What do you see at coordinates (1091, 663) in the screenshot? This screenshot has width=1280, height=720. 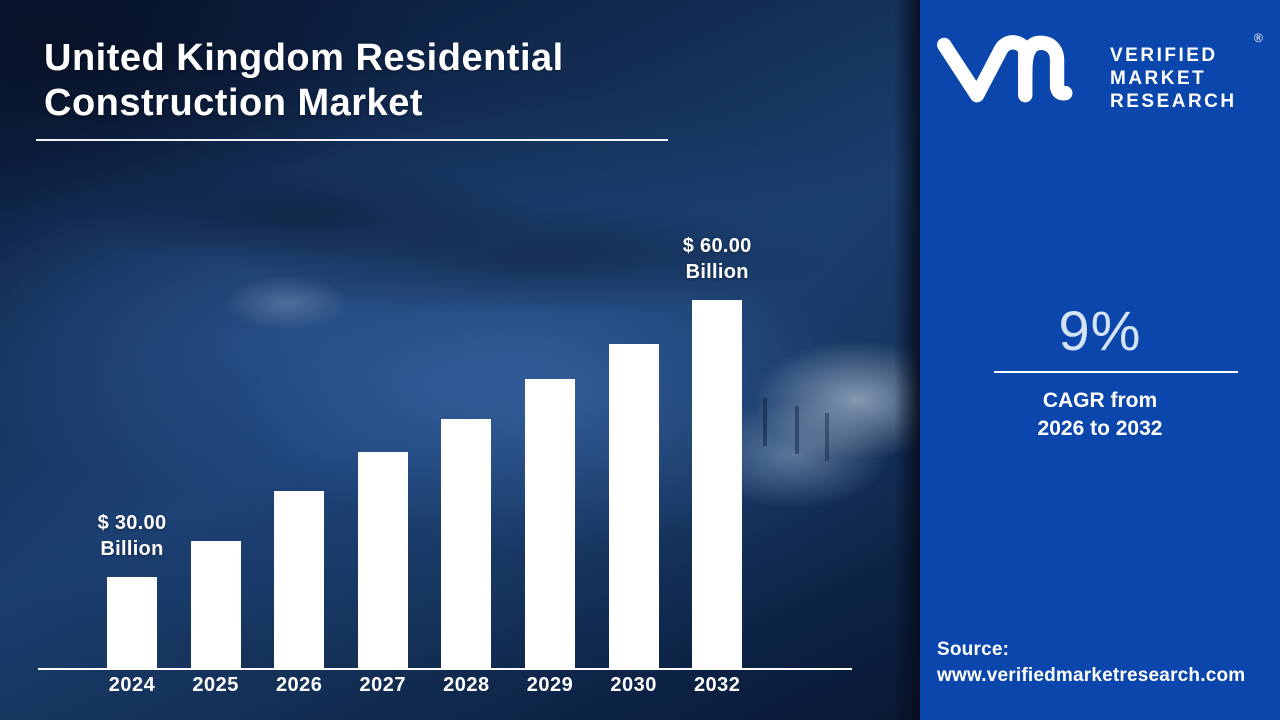 I see `source-block: Source: www.verifiedmarketresearch.com` at bounding box center [1091, 663].